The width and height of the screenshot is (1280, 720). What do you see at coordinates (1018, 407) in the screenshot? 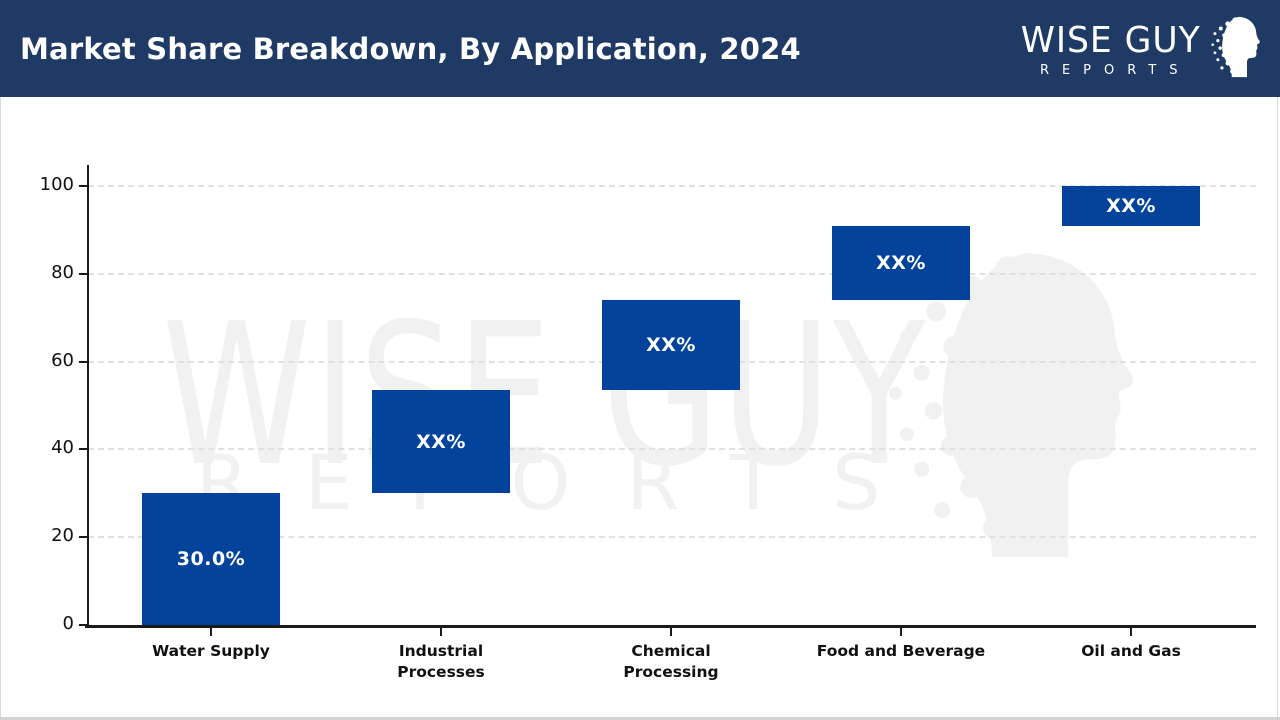
I see `wiseguy-face-watermark-icon` at bounding box center [1018, 407].